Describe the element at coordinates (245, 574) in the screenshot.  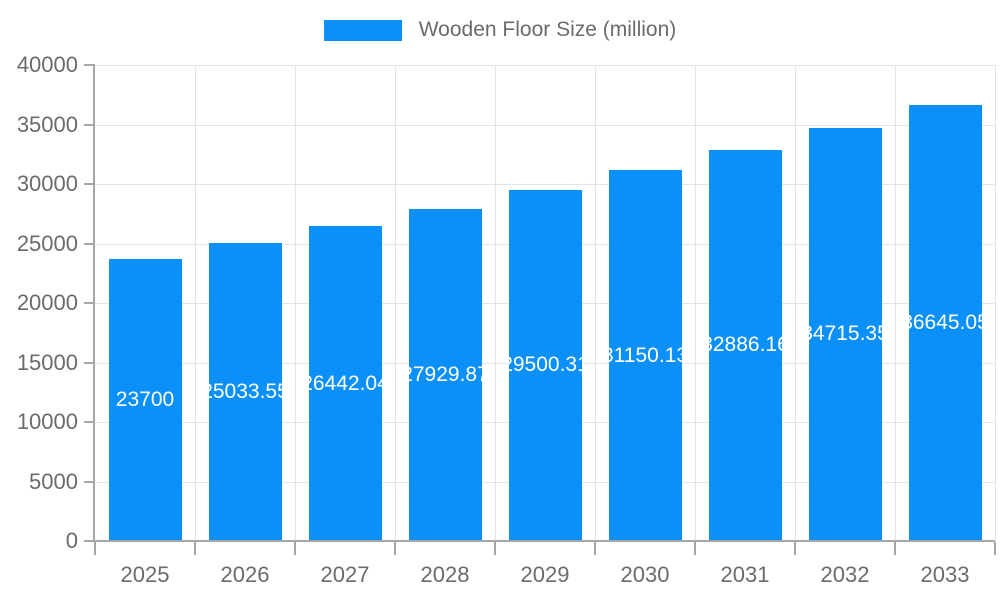
I see `x-axis-label-2026: 2026` at that location.